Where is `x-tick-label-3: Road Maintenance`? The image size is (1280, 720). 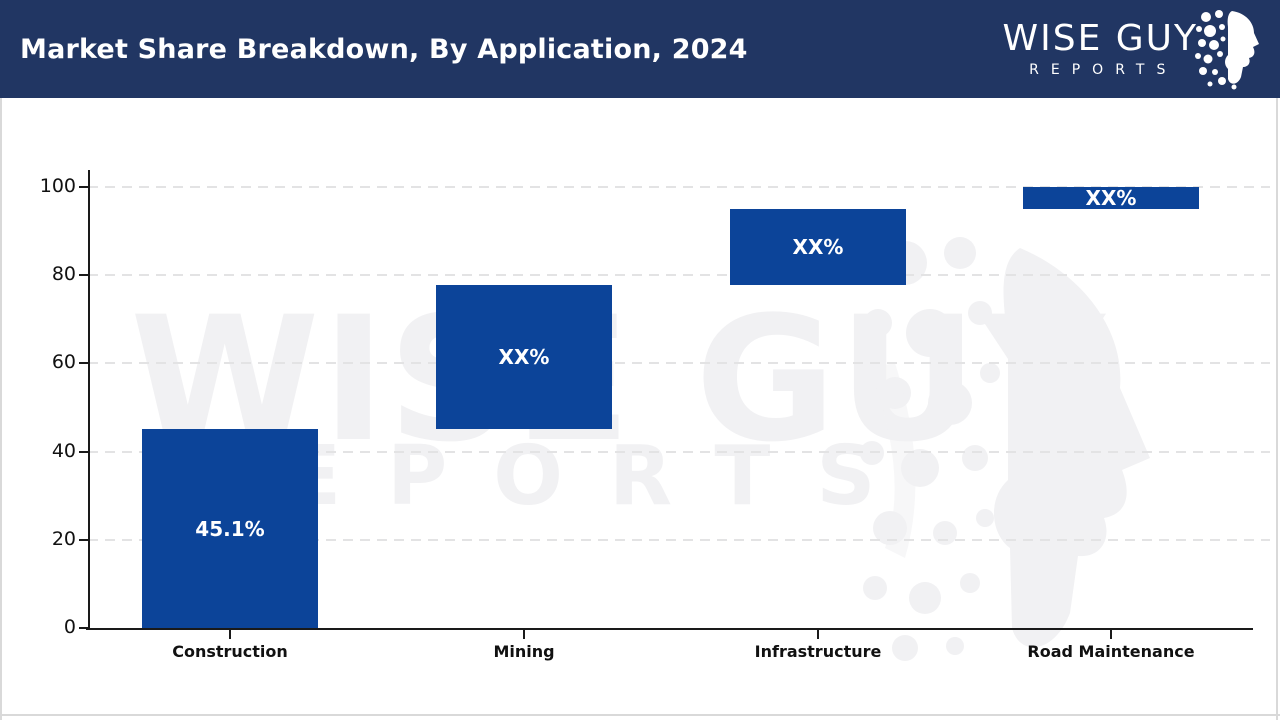 x-tick-label-3: Road Maintenance is located at coordinates (1111, 651).